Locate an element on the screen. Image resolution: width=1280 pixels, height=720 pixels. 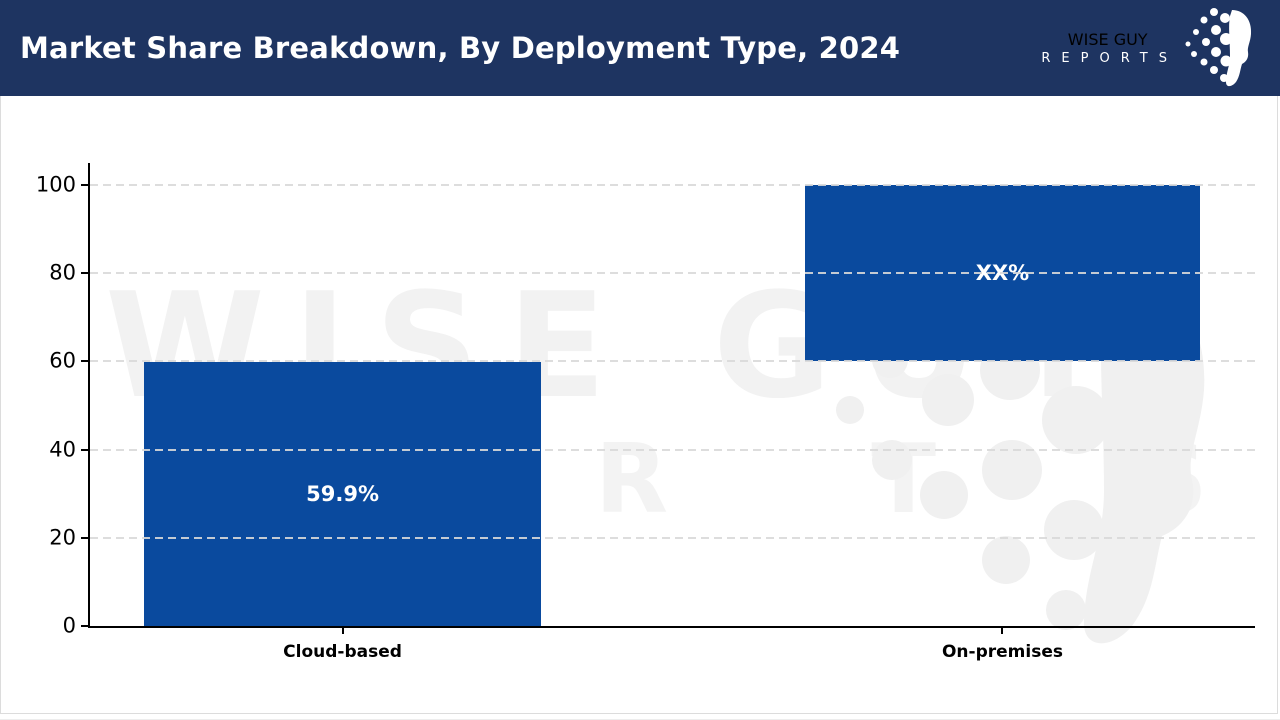
y-axis-tick-label: 0 is located at coordinates (69, 625).